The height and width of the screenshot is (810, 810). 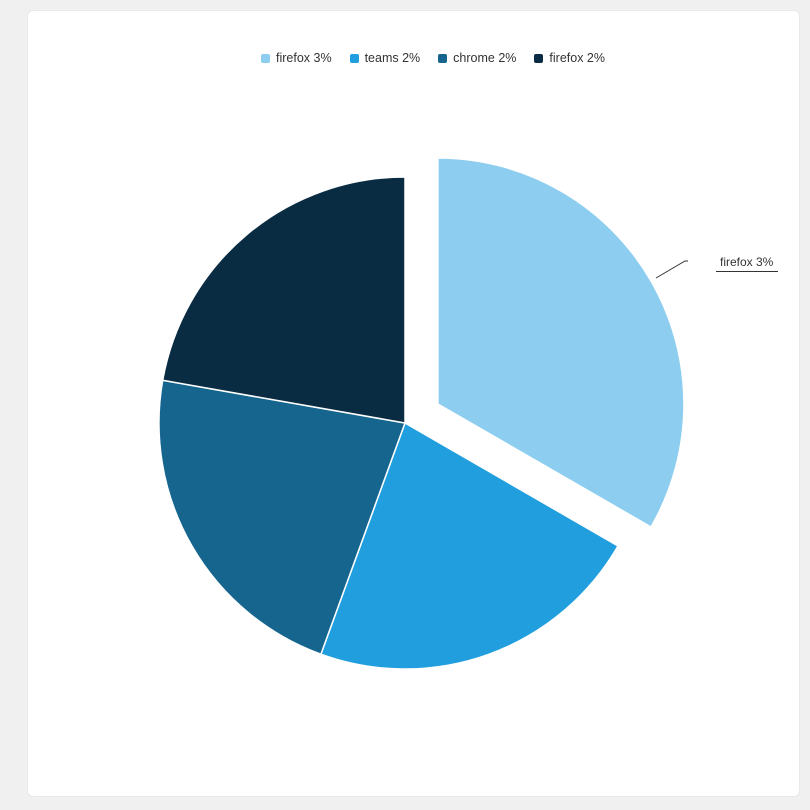 What do you see at coordinates (303, 58) in the screenshot?
I see `legend-item-label: firefox 3%` at bounding box center [303, 58].